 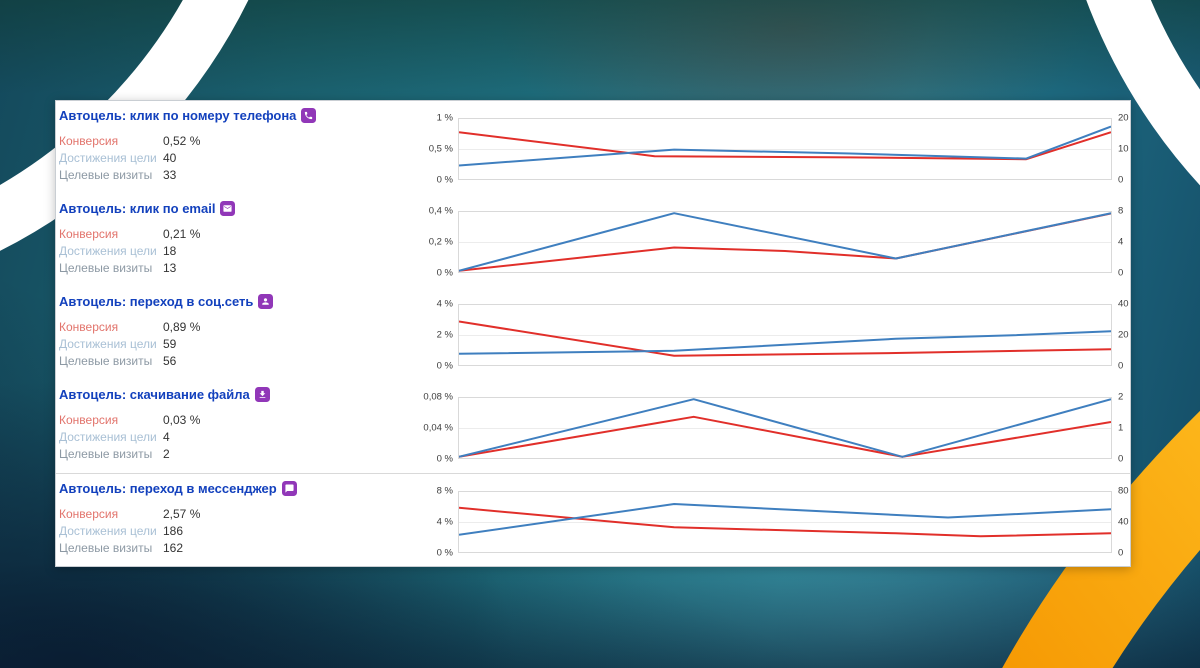 I want to click on goal-visits-value: 2, so click(x=166, y=453).